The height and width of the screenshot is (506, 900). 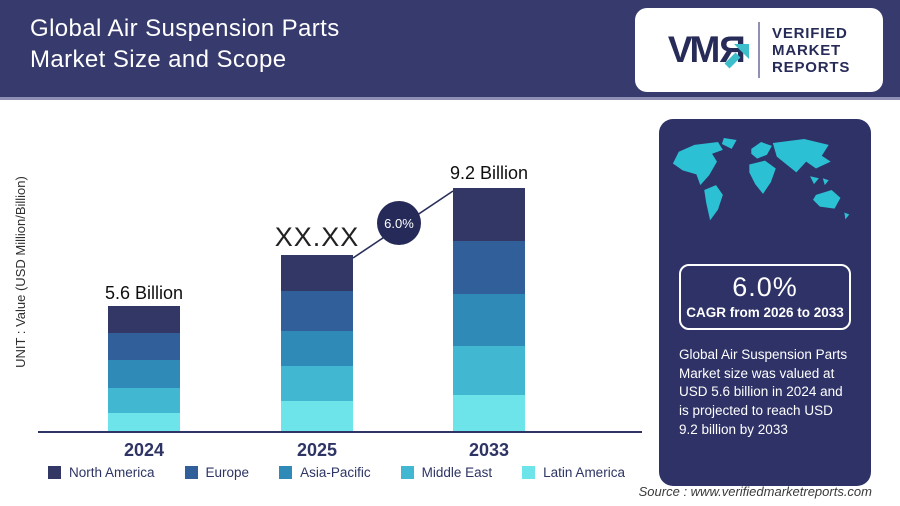 What do you see at coordinates (185, 28) in the screenshot?
I see `title-line-1: Global Air Suspension Parts` at bounding box center [185, 28].